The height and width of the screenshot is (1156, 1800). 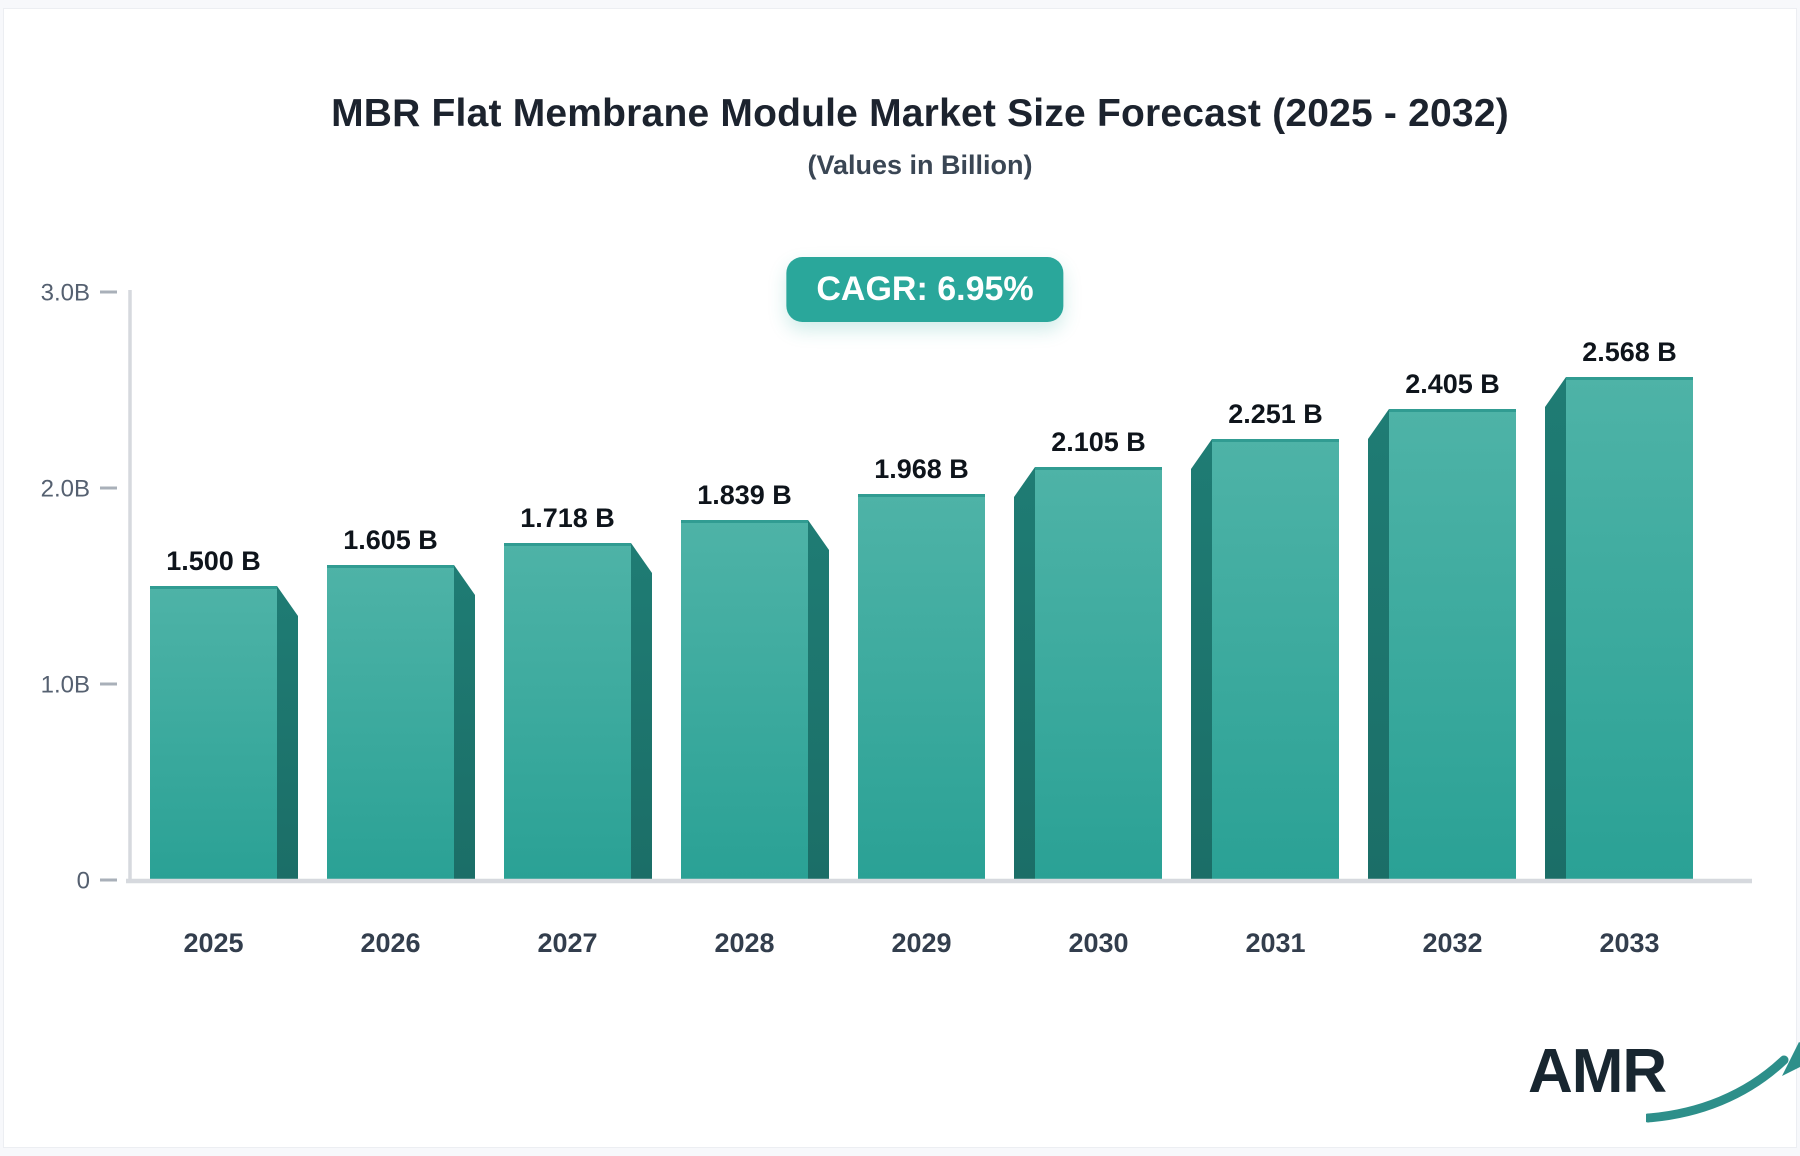 I want to click on x-tick-label-2031: 2031, so click(x=1275, y=943).